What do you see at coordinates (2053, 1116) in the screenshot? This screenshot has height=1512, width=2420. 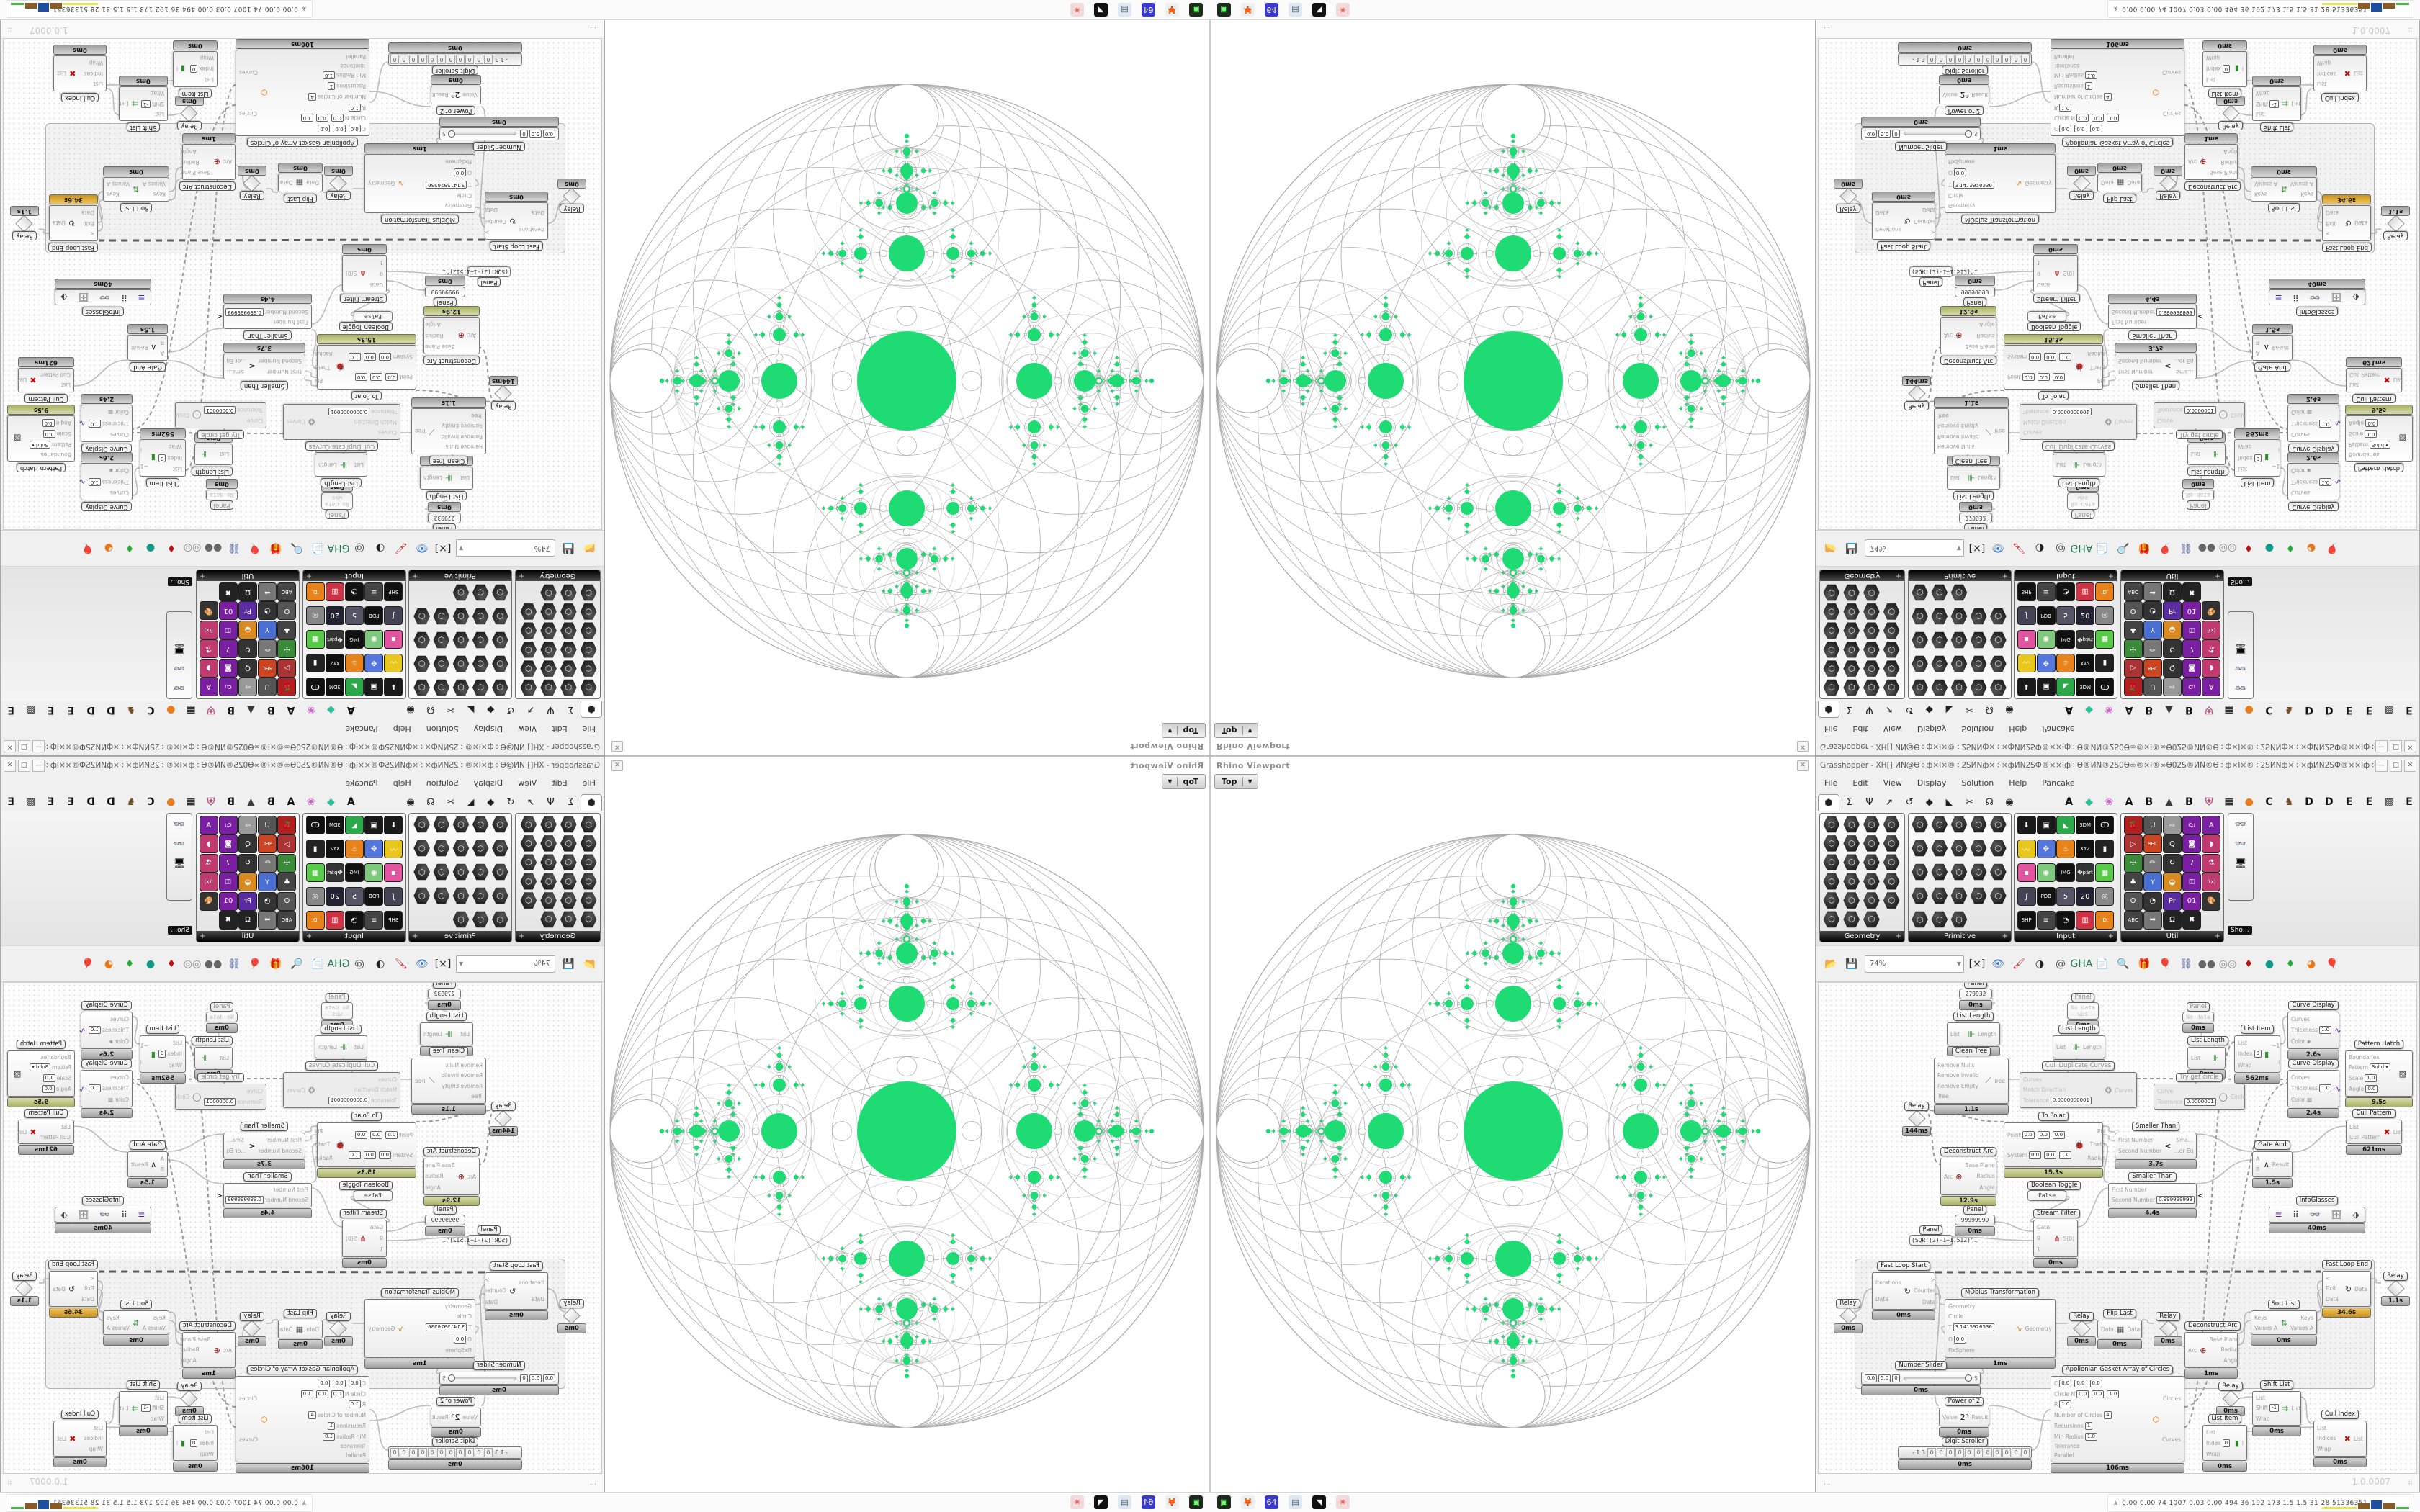 I see `node-name-tag: To Polar` at bounding box center [2053, 1116].